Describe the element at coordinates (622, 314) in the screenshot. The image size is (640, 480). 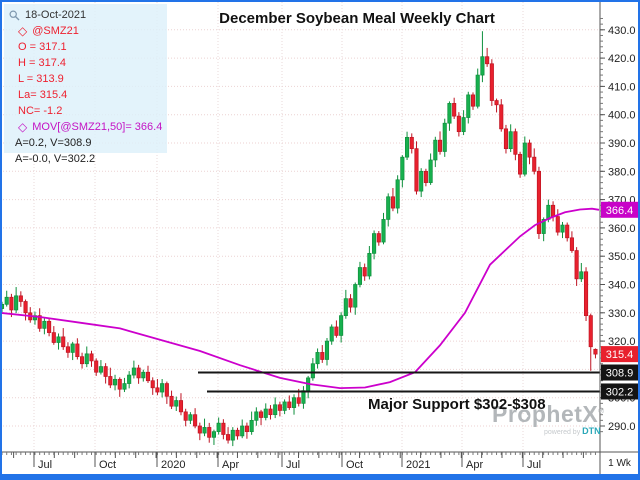
I see `svg-text: 330.0` at that location.